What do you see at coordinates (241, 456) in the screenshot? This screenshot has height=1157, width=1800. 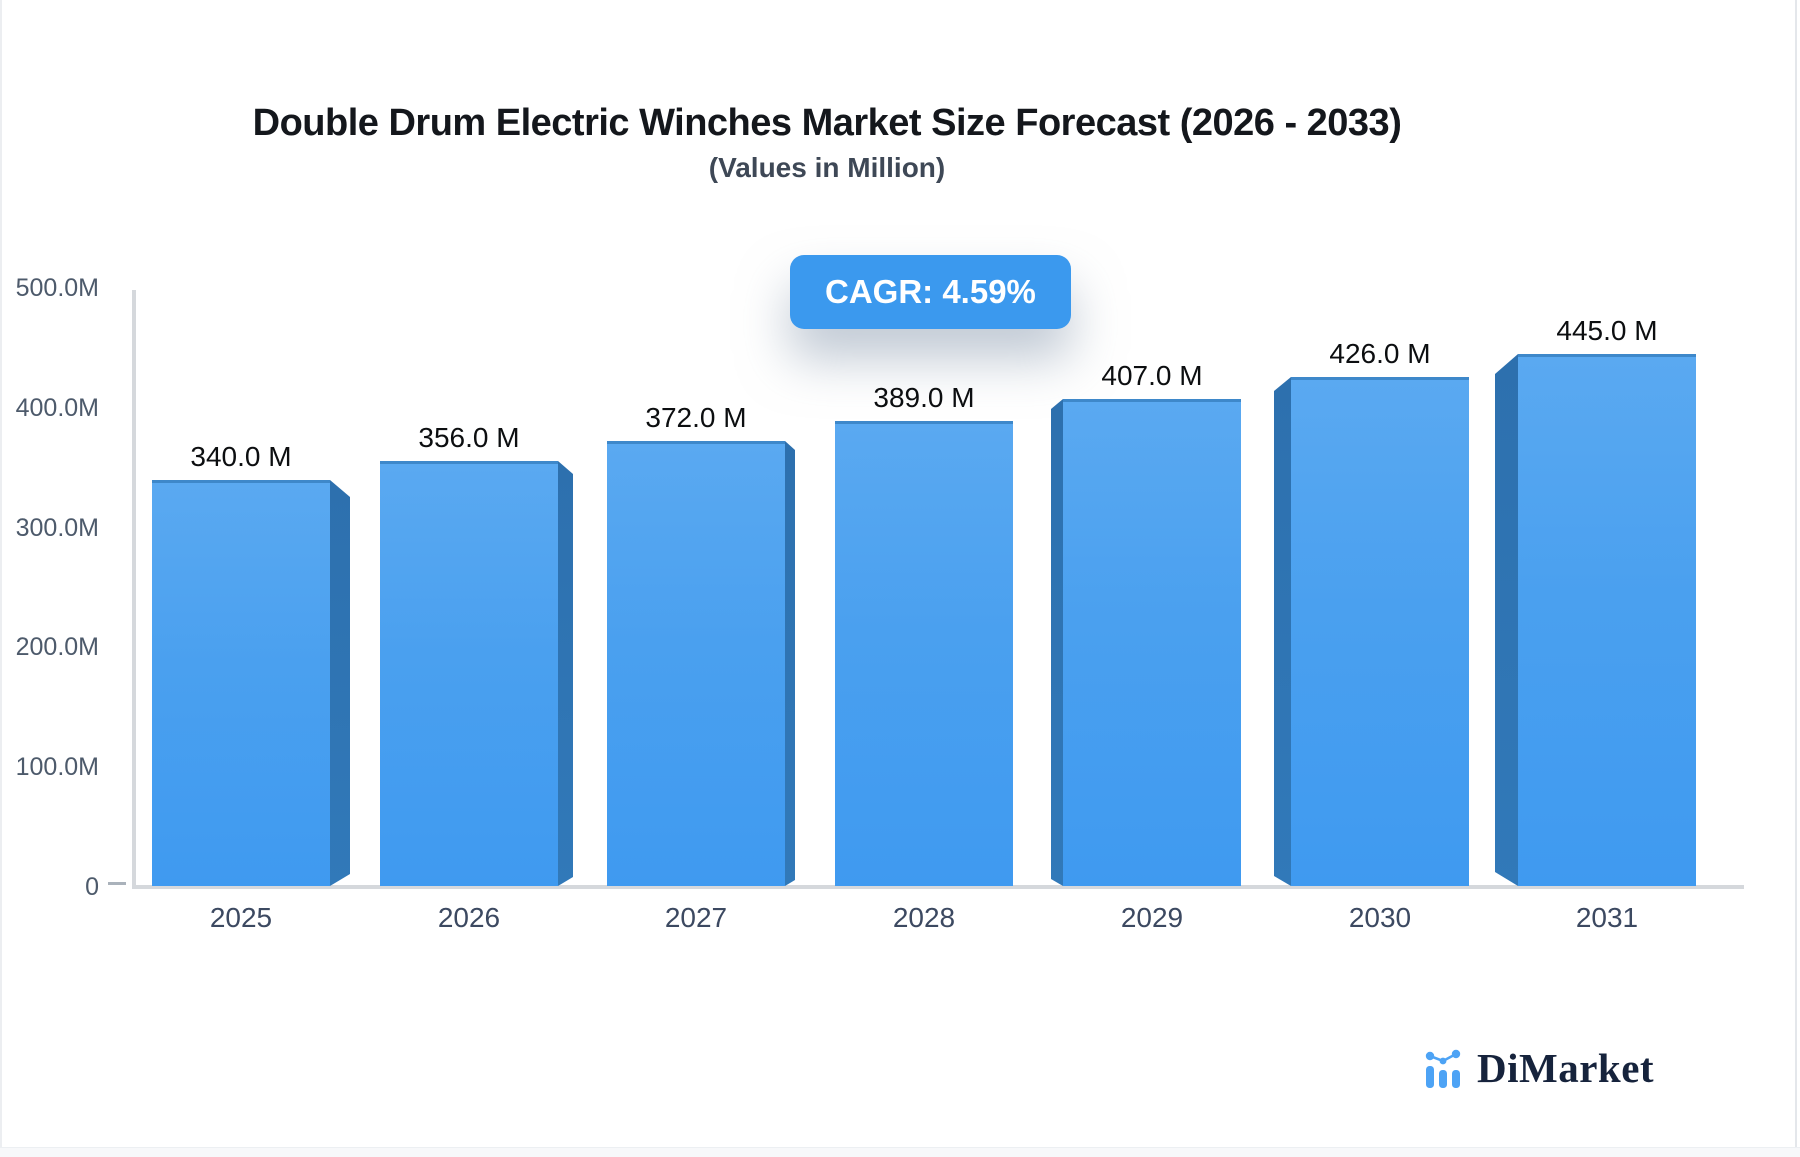 I see `bar-value-label: 340.0 M` at bounding box center [241, 456].